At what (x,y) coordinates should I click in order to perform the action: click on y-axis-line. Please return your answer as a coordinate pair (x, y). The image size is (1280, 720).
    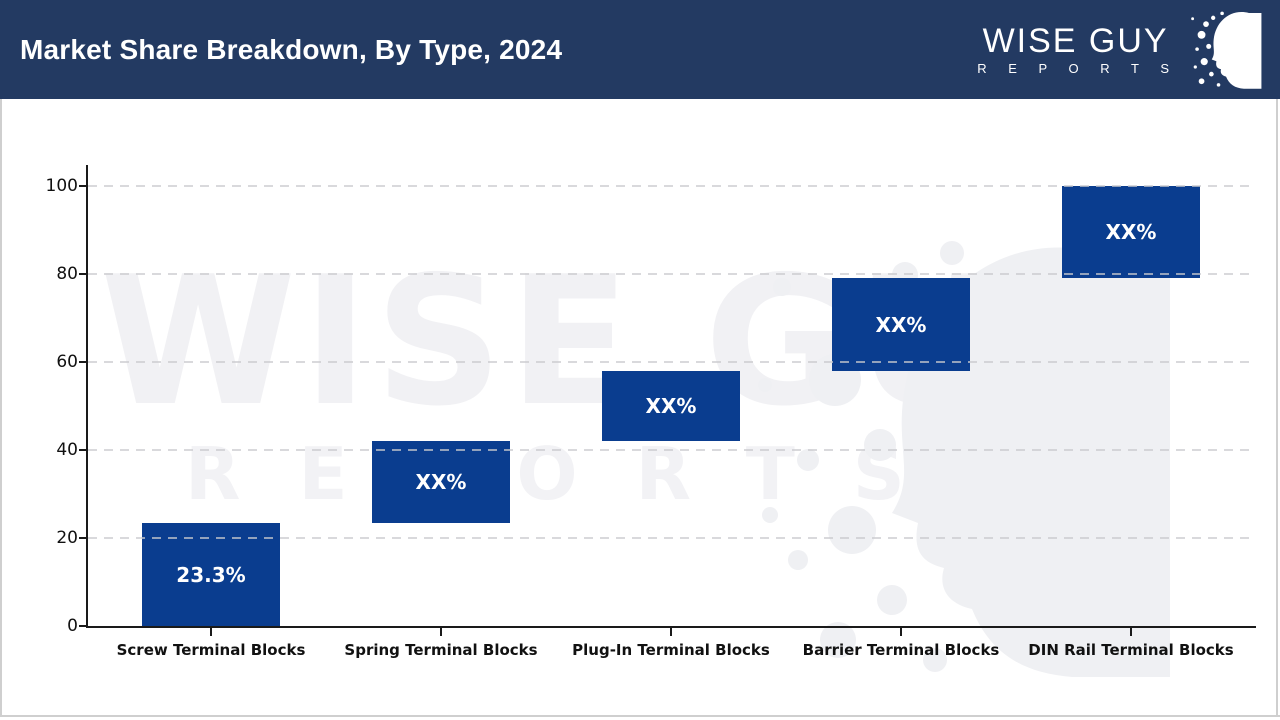
    Looking at the image, I should click on (87, 396).